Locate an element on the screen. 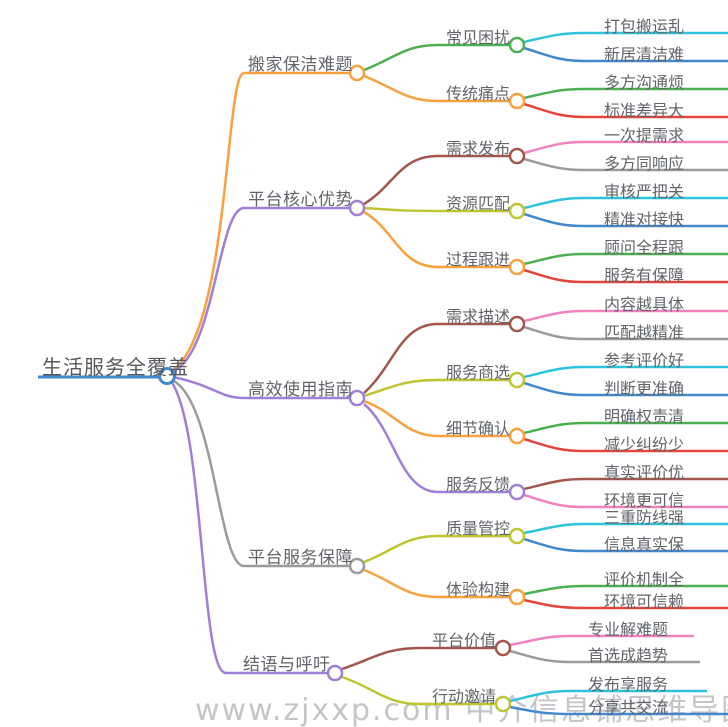 The image size is (728, 727). edge-one-time-request is located at coordinates (625, 147).